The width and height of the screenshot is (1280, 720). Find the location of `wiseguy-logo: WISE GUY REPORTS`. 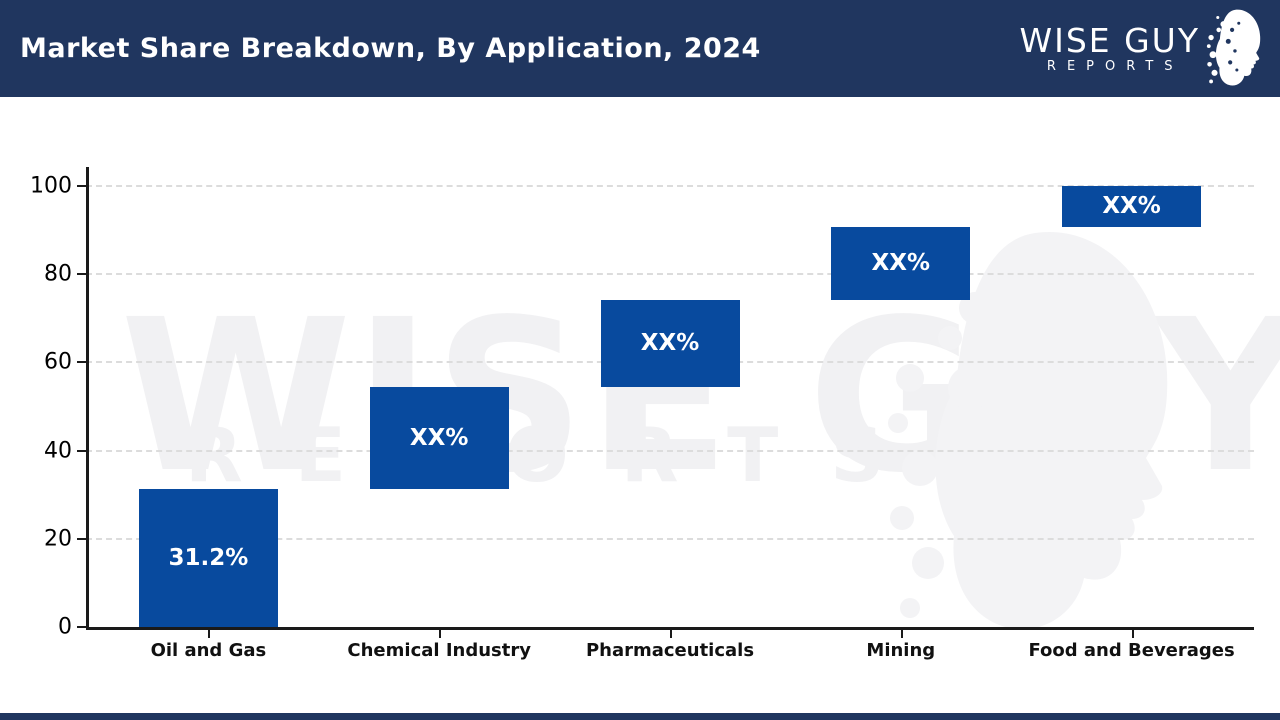

wiseguy-logo: WISE GUY REPORTS is located at coordinates (1141, 49).